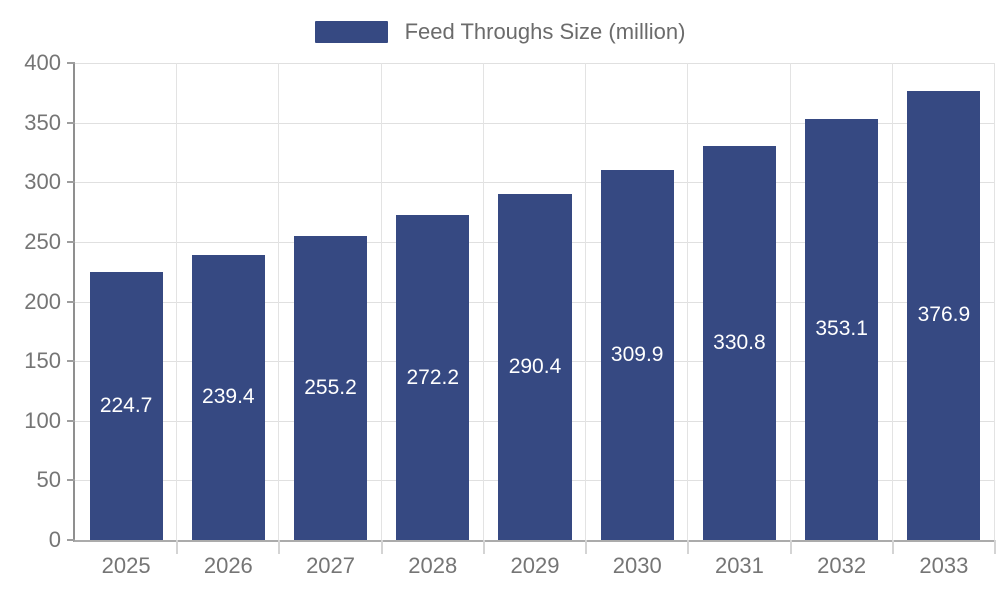 Image resolution: width=1000 pixels, height=600 pixels. I want to click on bar-value-label: 255.2, so click(330, 387).